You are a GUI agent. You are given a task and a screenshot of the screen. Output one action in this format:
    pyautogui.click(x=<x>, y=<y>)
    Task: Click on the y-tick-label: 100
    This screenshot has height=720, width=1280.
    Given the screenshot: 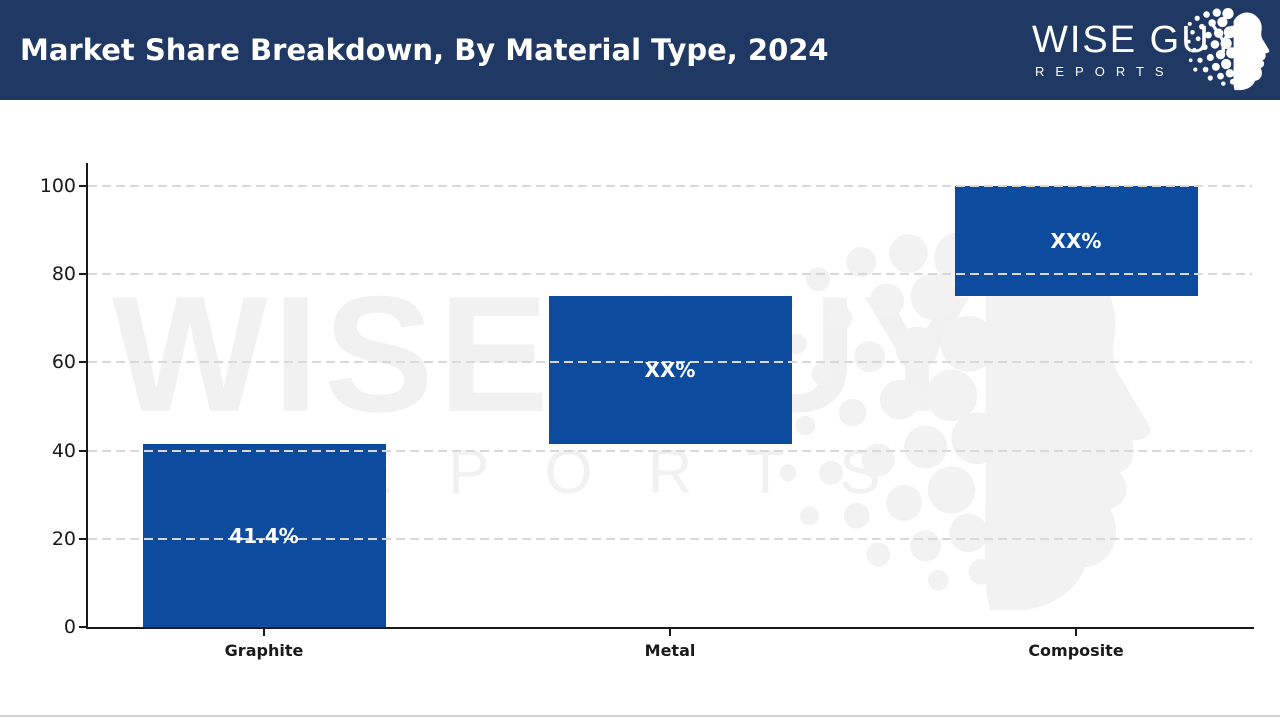 What is the action you would take?
    pyautogui.click(x=57, y=186)
    